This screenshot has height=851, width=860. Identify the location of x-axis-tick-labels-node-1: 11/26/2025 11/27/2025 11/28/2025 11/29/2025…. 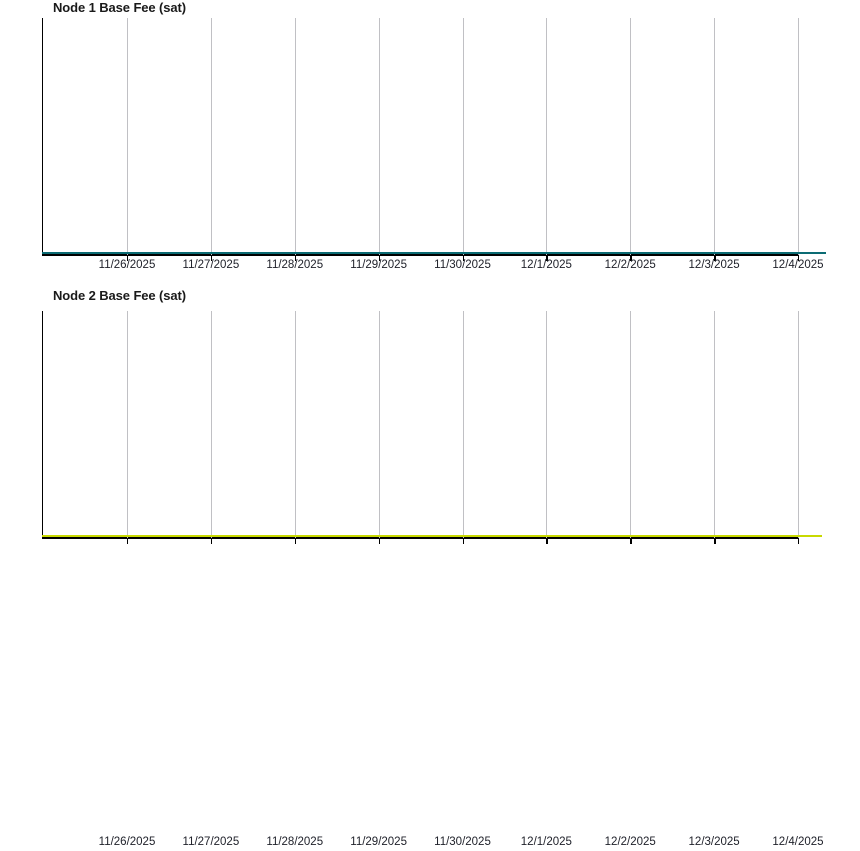
(430, 266).